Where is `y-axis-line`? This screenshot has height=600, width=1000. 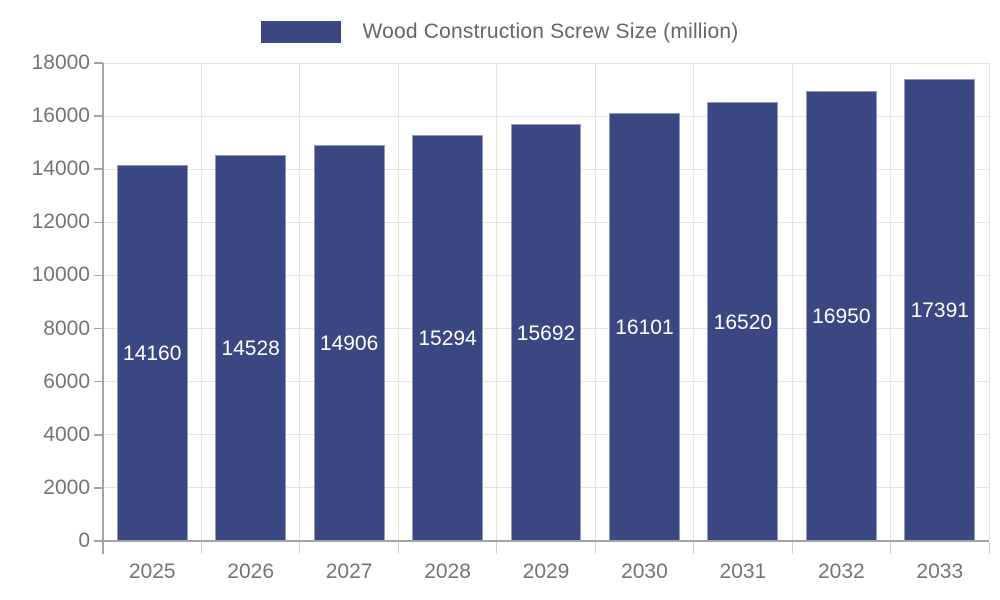
y-axis-line is located at coordinates (103, 308).